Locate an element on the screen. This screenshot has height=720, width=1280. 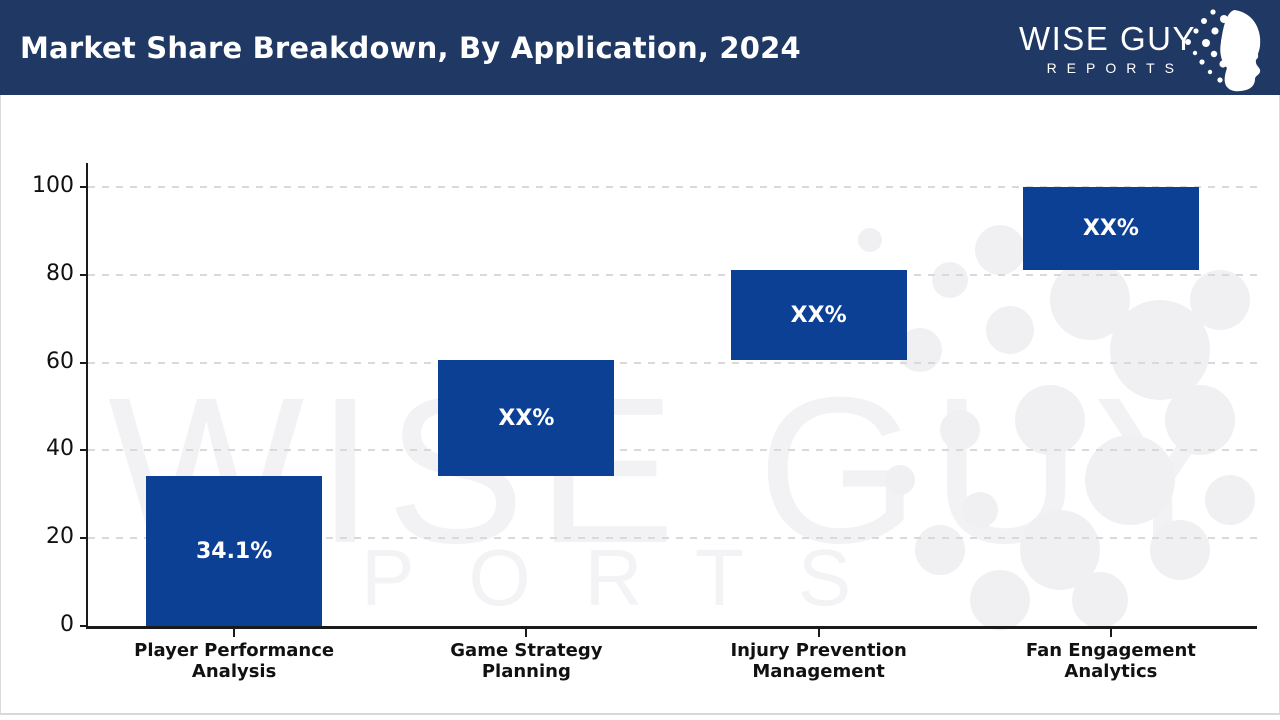
x-category-line: Injury Prevention is located at coordinates (818, 650).